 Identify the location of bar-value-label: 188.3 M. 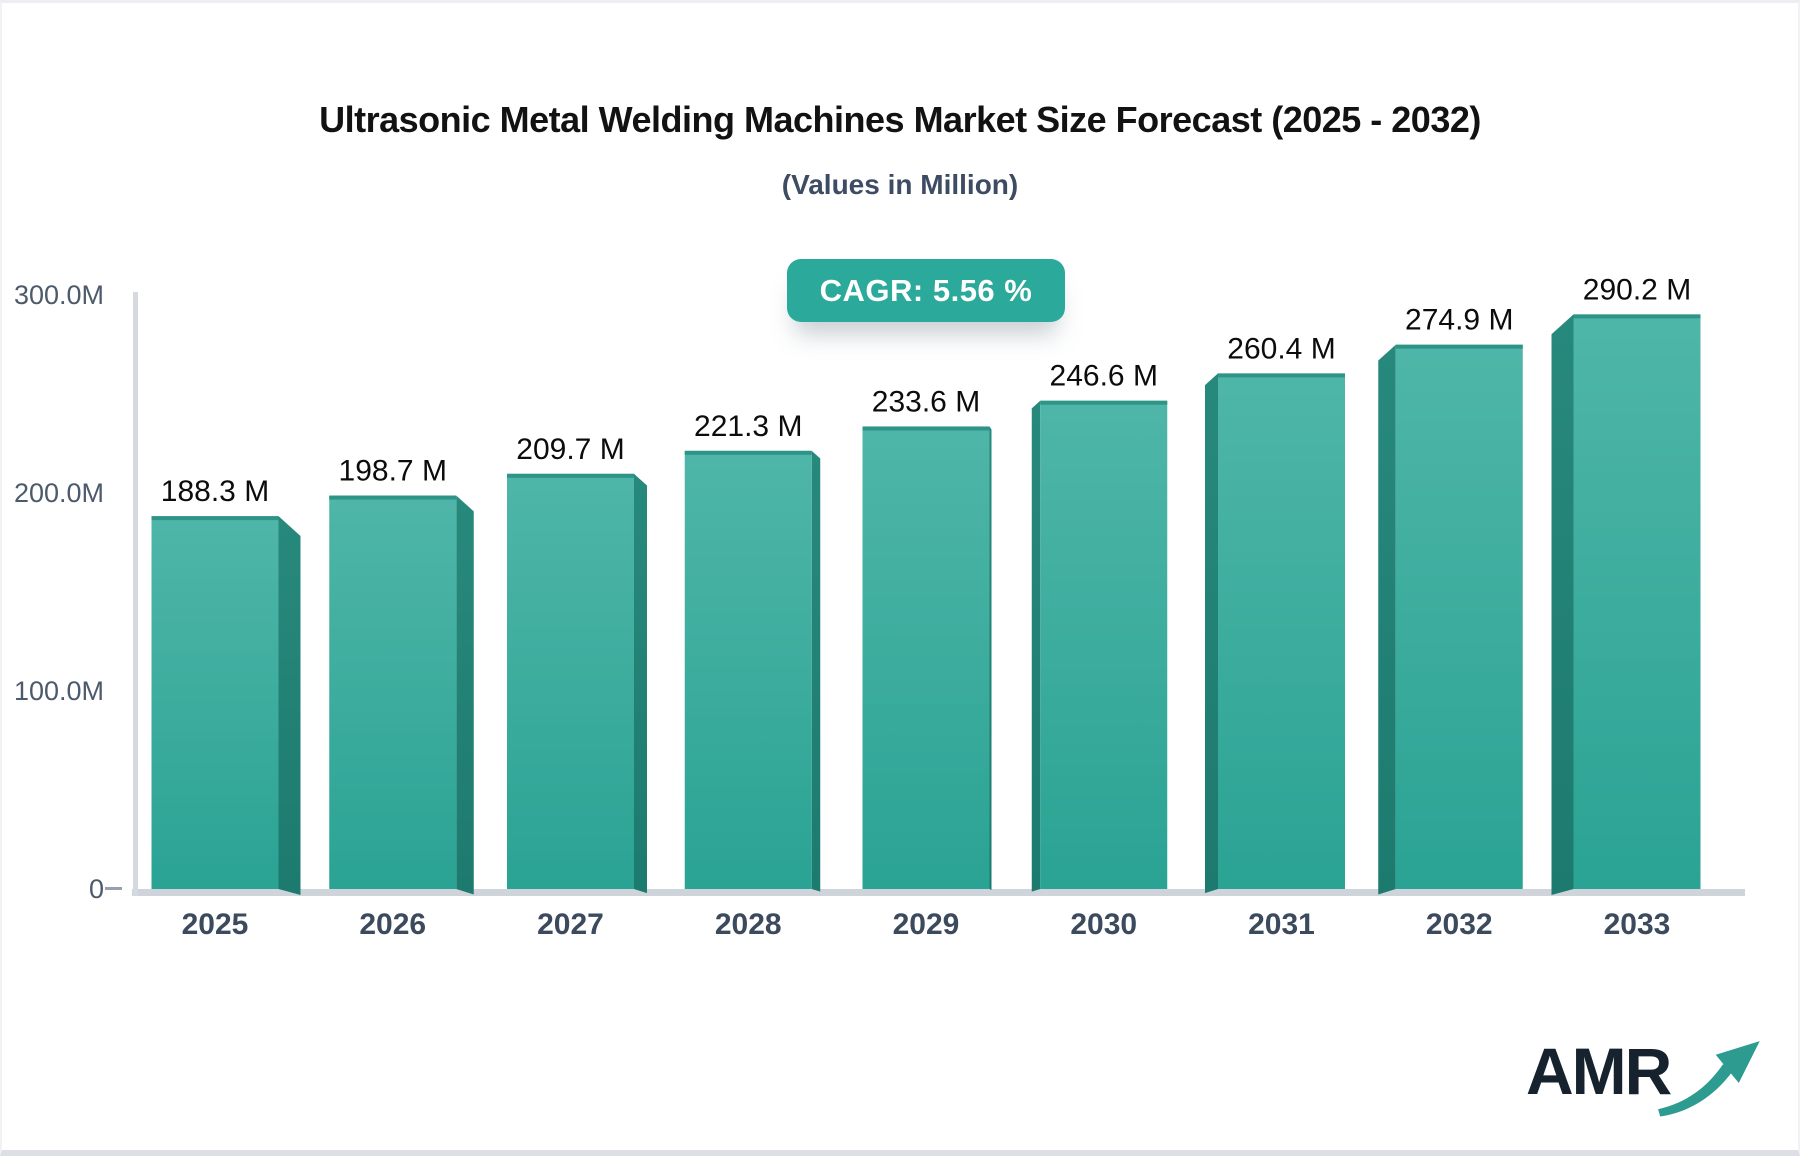
(215, 491).